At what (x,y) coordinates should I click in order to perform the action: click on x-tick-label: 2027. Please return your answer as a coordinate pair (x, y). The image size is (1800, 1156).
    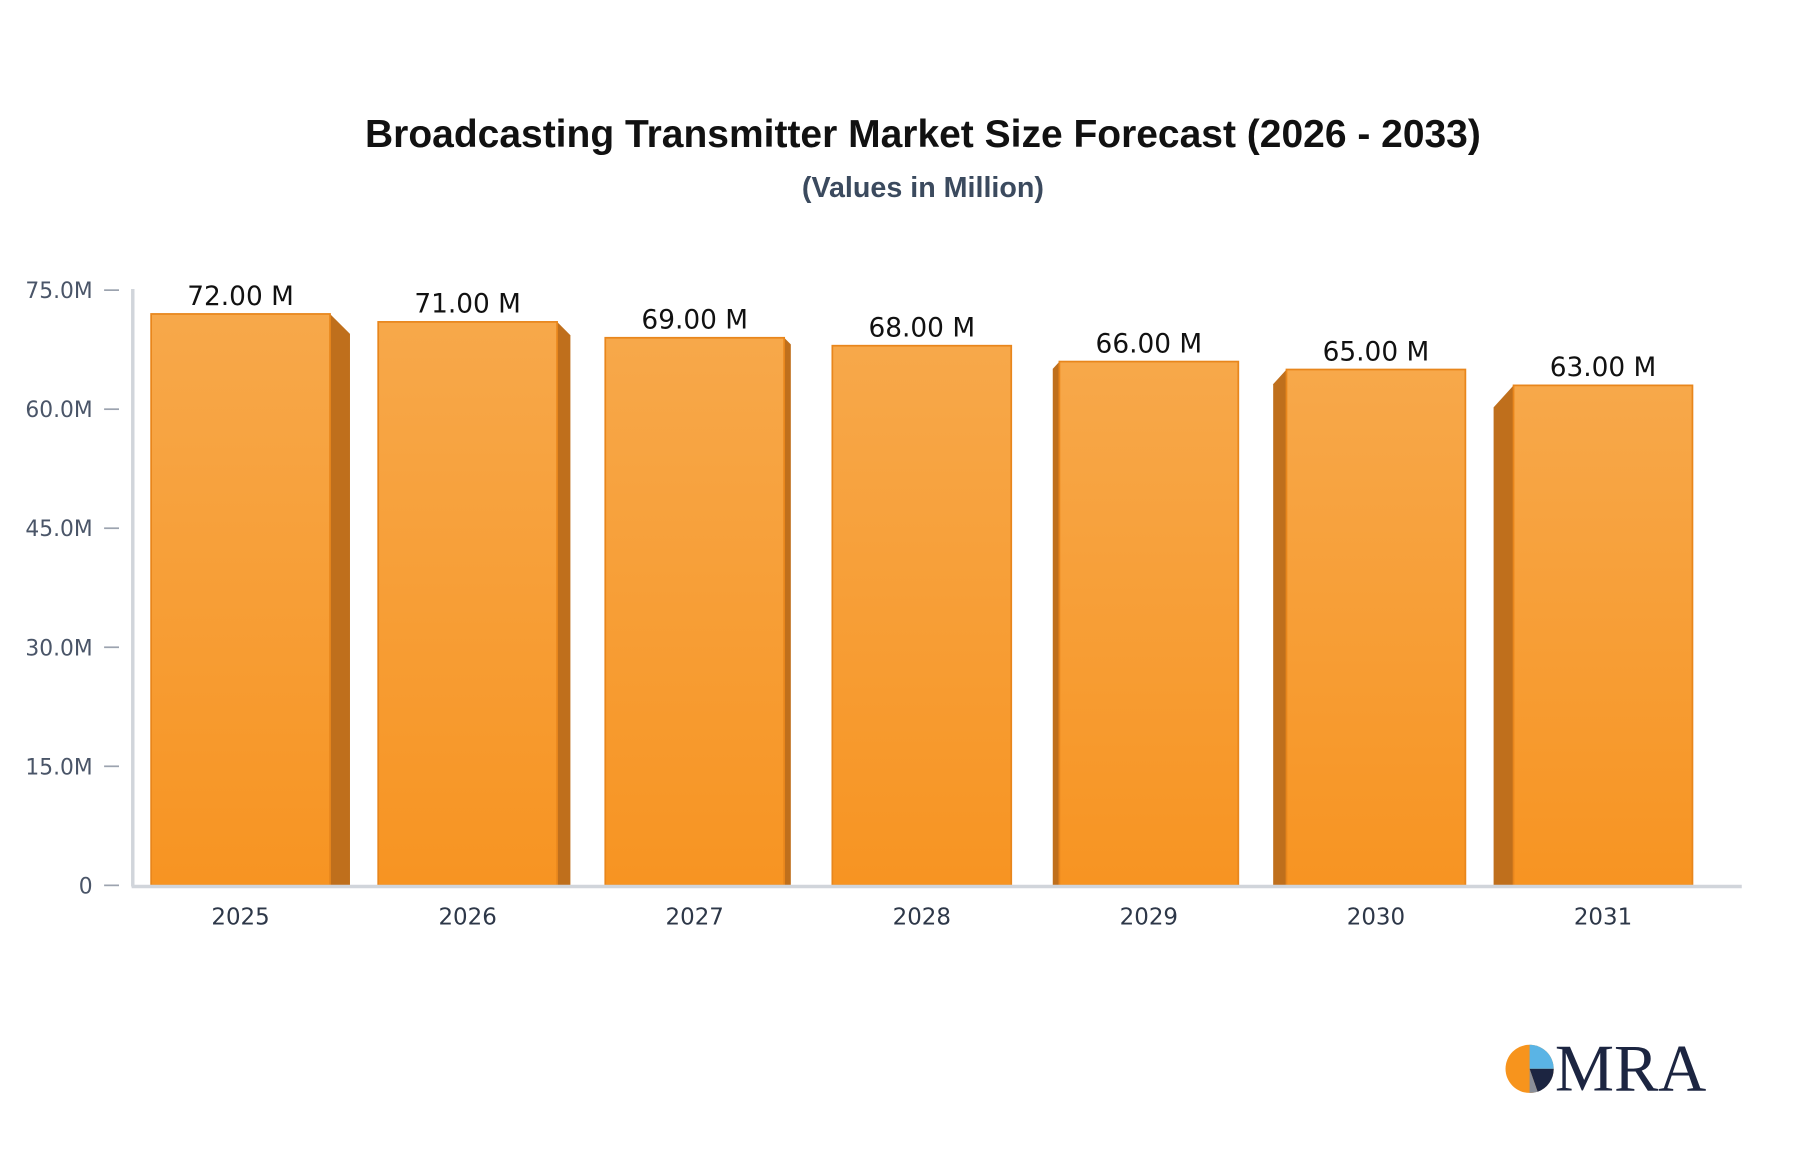
    Looking at the image, I should click on (695, 917).